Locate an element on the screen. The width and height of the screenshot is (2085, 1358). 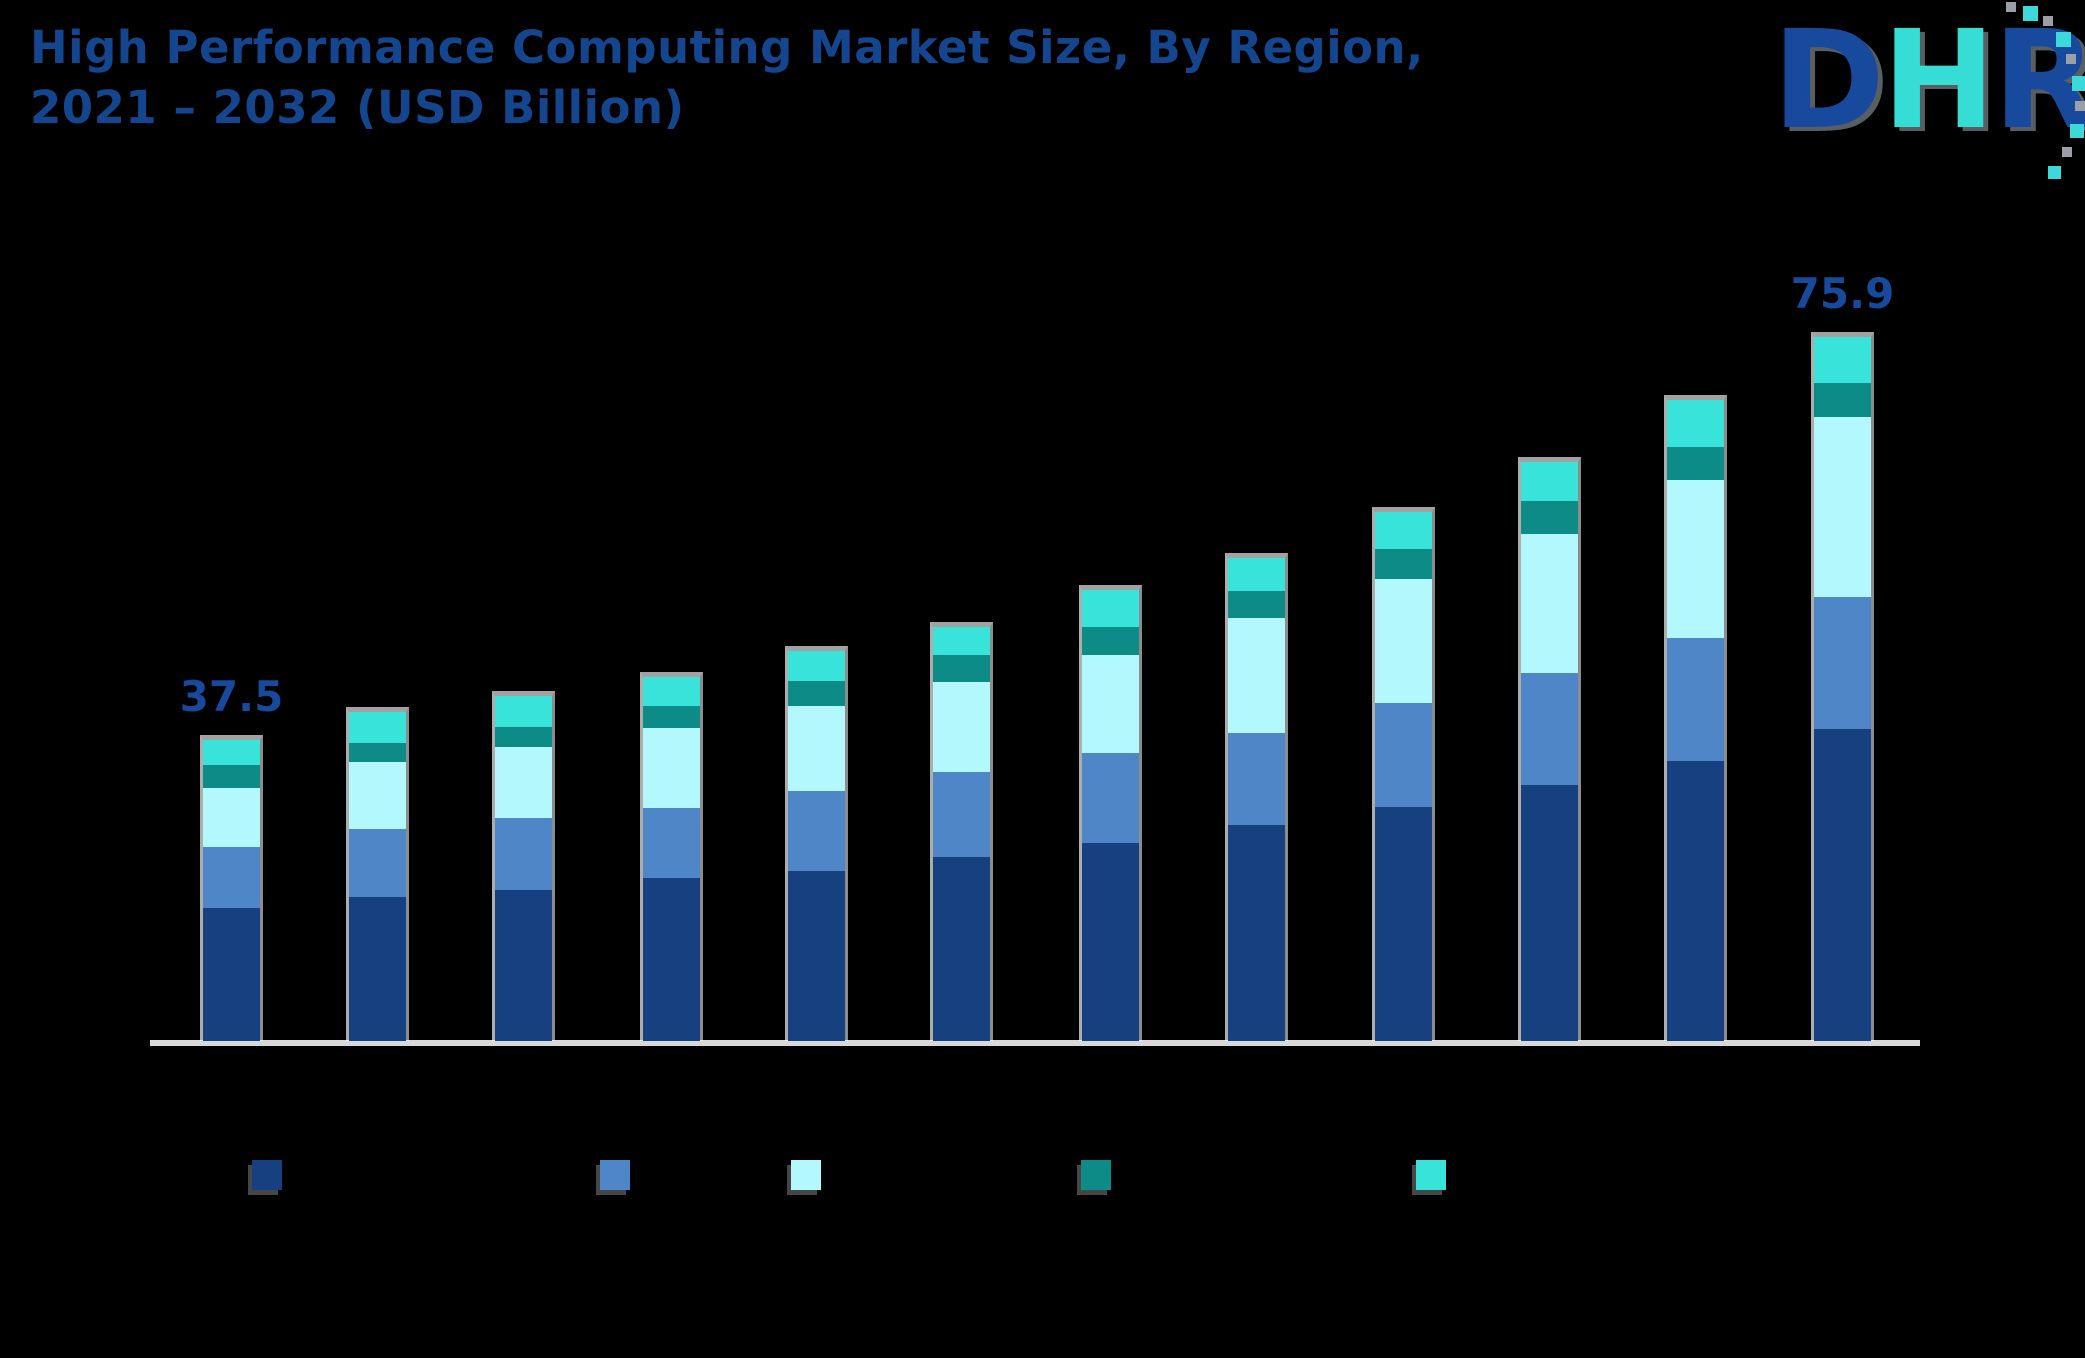
bar-2032-series-4-teal is located at coordinates (1842, 400).